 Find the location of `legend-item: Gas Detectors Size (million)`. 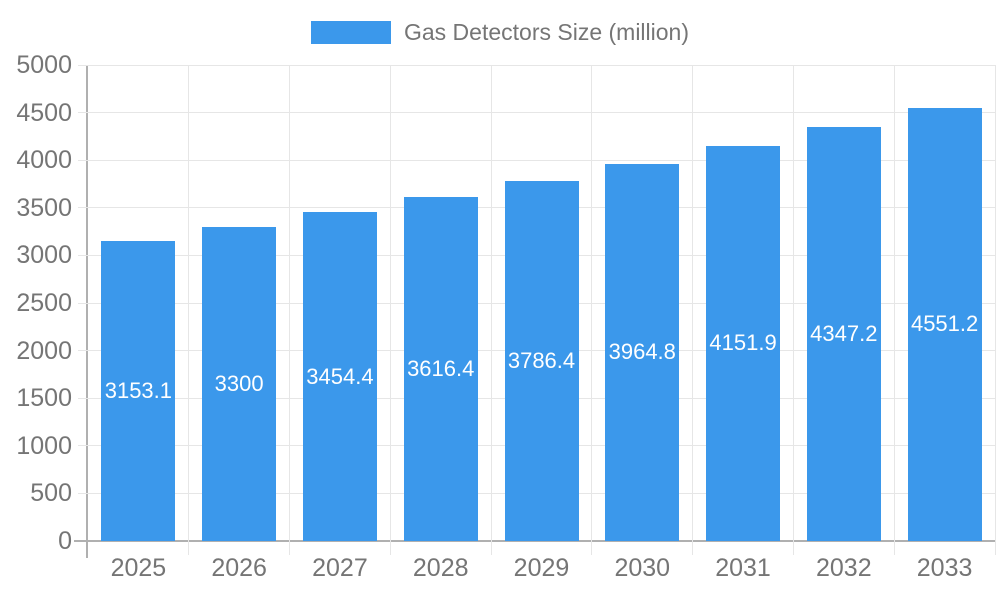

legend-item: Gas Detectors Size (million) is located at coordinates (500, 32).